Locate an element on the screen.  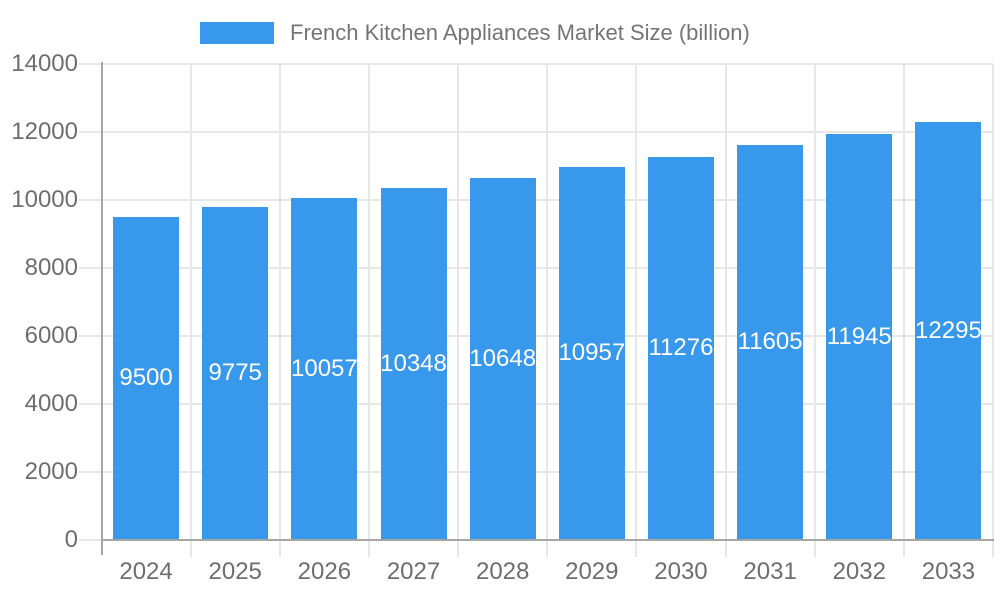
y-axis-tick-label: 12000 is located at coordinates (44, 131).